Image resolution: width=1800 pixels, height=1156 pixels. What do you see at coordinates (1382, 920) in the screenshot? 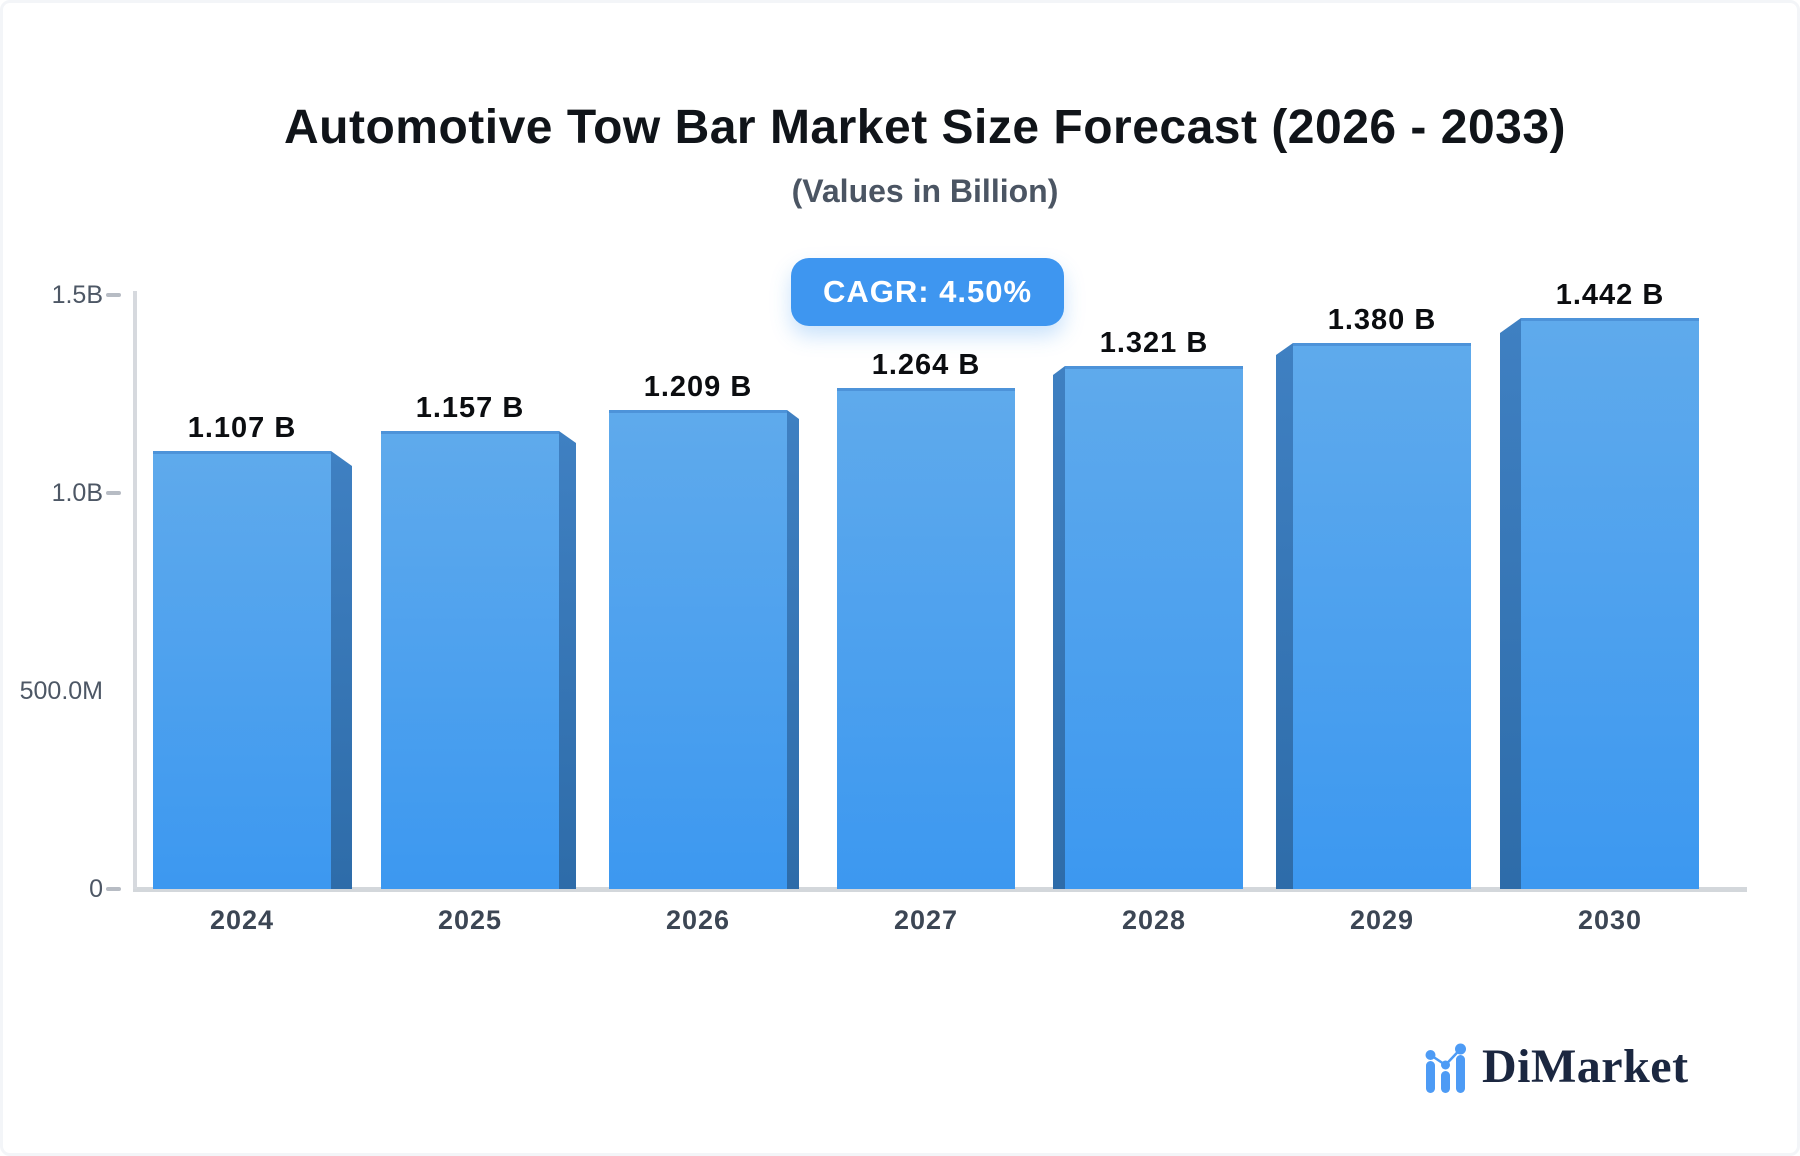
I see `x-axis-label: 2029` at bounding box center [1382, 920].